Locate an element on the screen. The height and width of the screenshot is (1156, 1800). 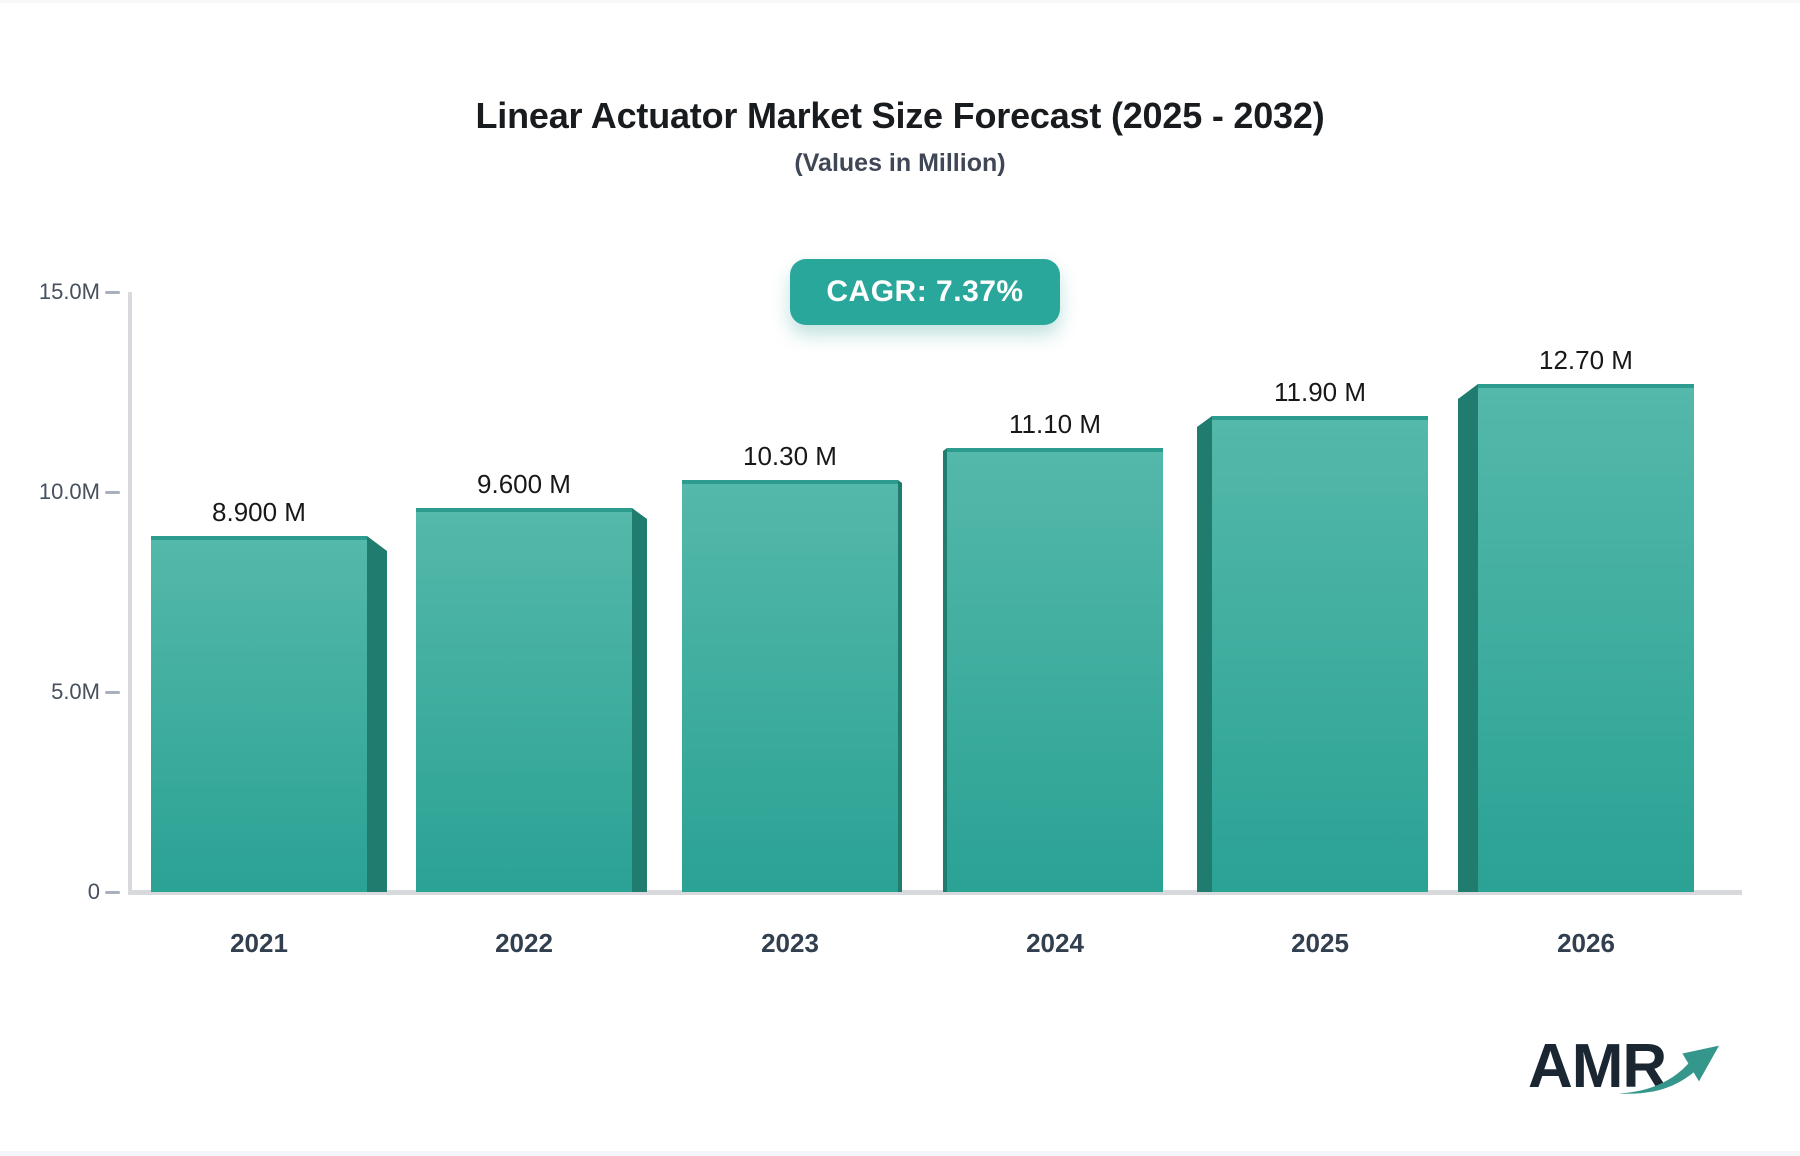
bar-side-2025 is located at coordinates (1204, 654).